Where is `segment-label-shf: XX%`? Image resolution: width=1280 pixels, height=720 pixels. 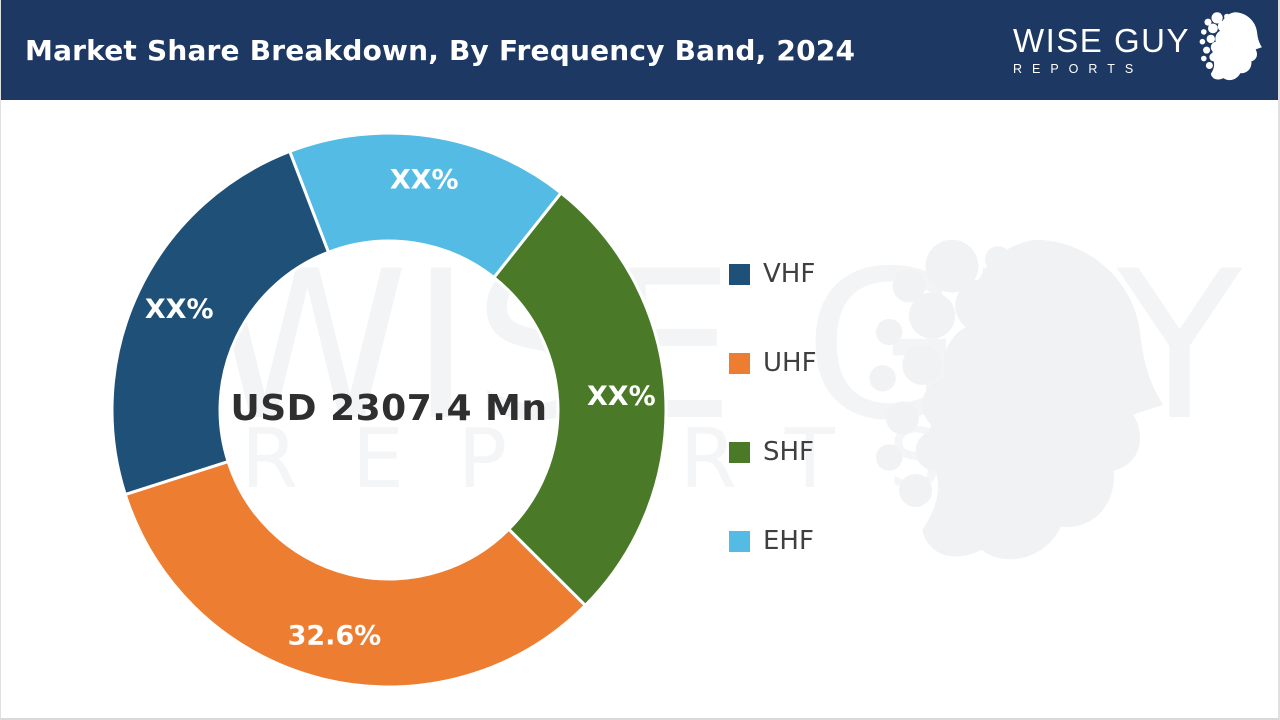 segment-label-shf: XX% is located at coordinates (621, 396).